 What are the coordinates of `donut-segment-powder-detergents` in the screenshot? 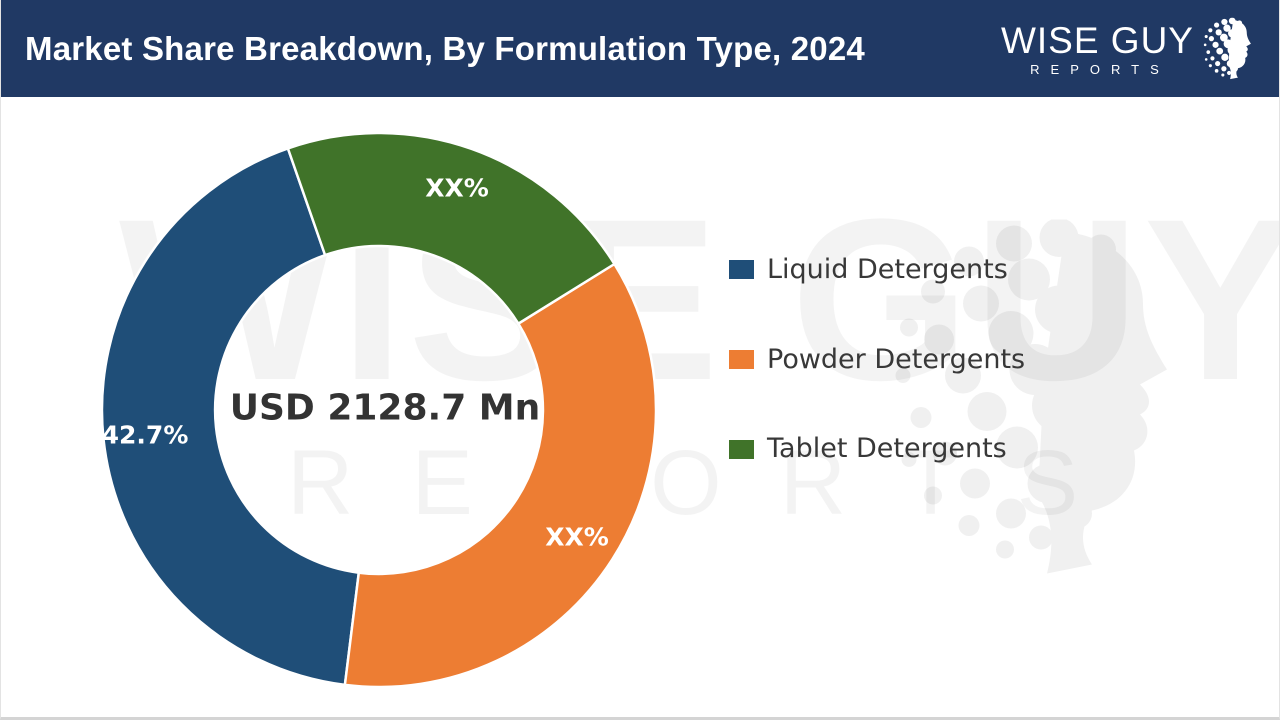 It's located at (500, 475).